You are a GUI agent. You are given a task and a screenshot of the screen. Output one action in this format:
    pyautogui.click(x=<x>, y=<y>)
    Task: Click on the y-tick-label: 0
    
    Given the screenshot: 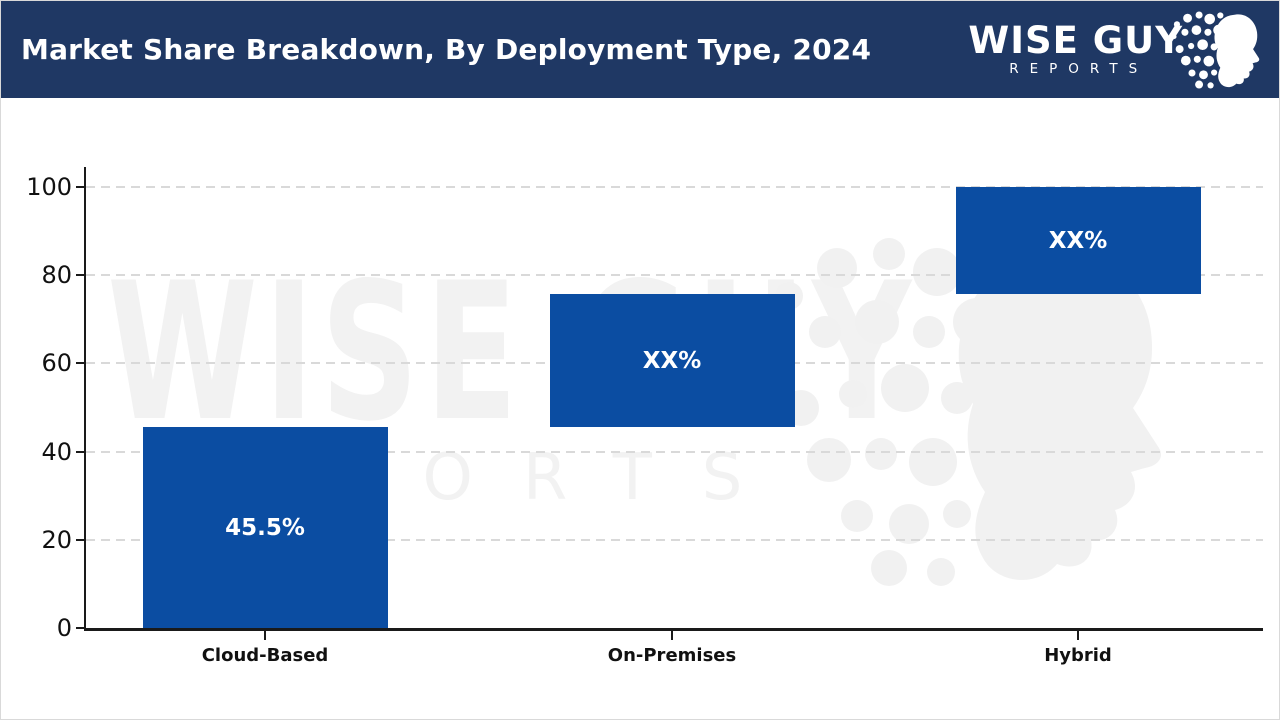 What is the action you would take?
    pyautogui.click(x=64, y=628)
    